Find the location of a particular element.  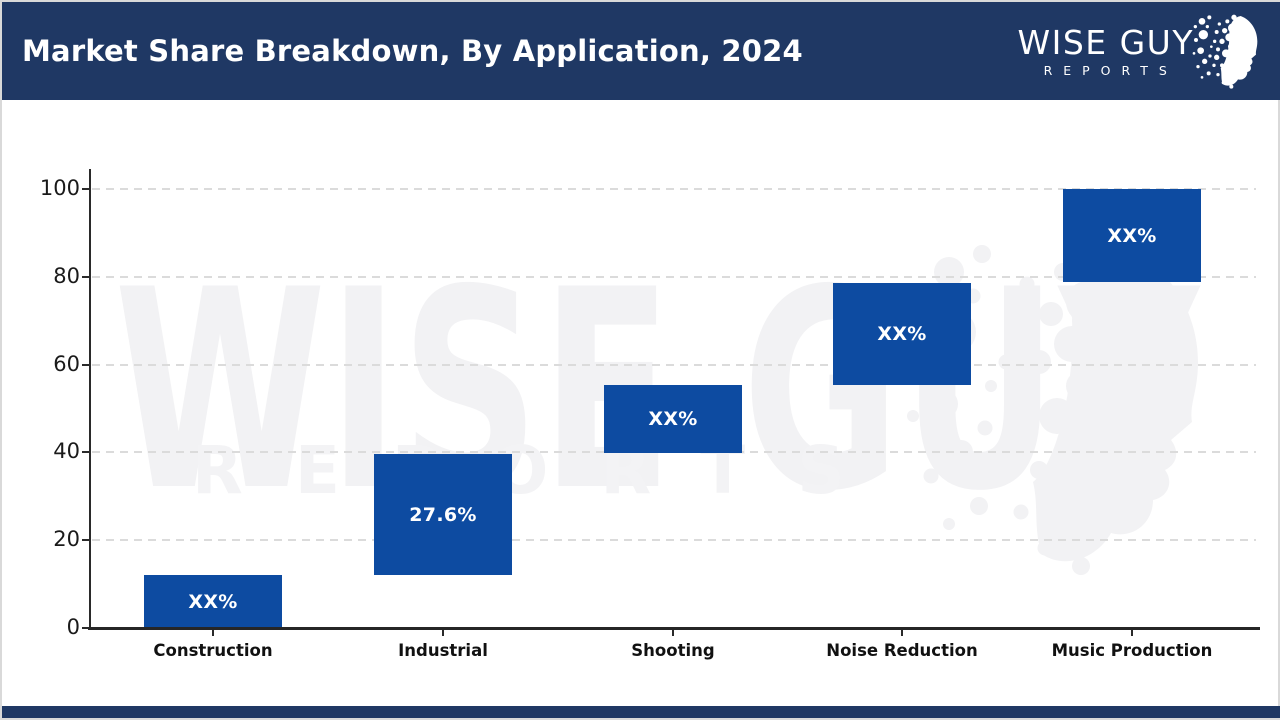

logo-name: WISE GUY is located at coordinates (1105, 42).